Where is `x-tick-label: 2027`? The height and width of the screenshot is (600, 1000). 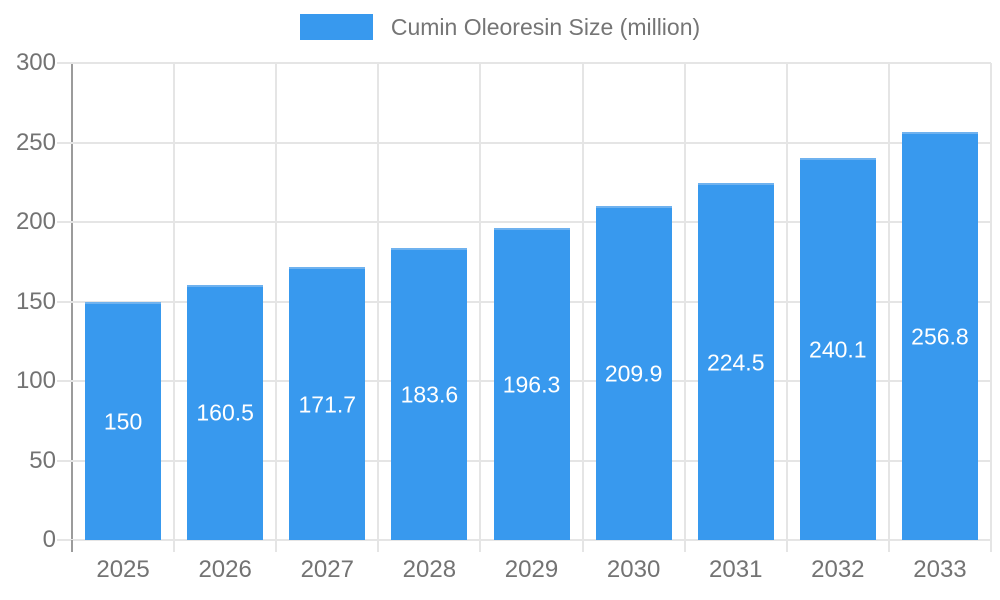 x-tick-label: 2027 is located at coordinates (327, 569).